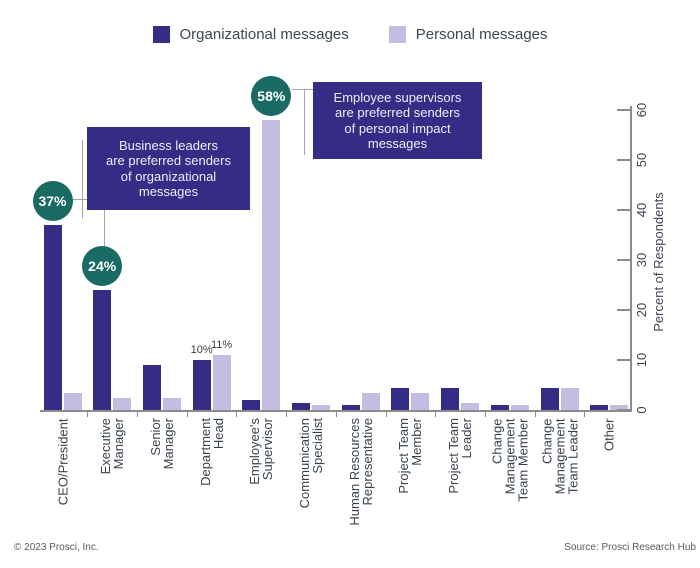 This screenshot has width=700, height=568. I want to click on category-label: Change Management Team Leader, so click(559, 475).